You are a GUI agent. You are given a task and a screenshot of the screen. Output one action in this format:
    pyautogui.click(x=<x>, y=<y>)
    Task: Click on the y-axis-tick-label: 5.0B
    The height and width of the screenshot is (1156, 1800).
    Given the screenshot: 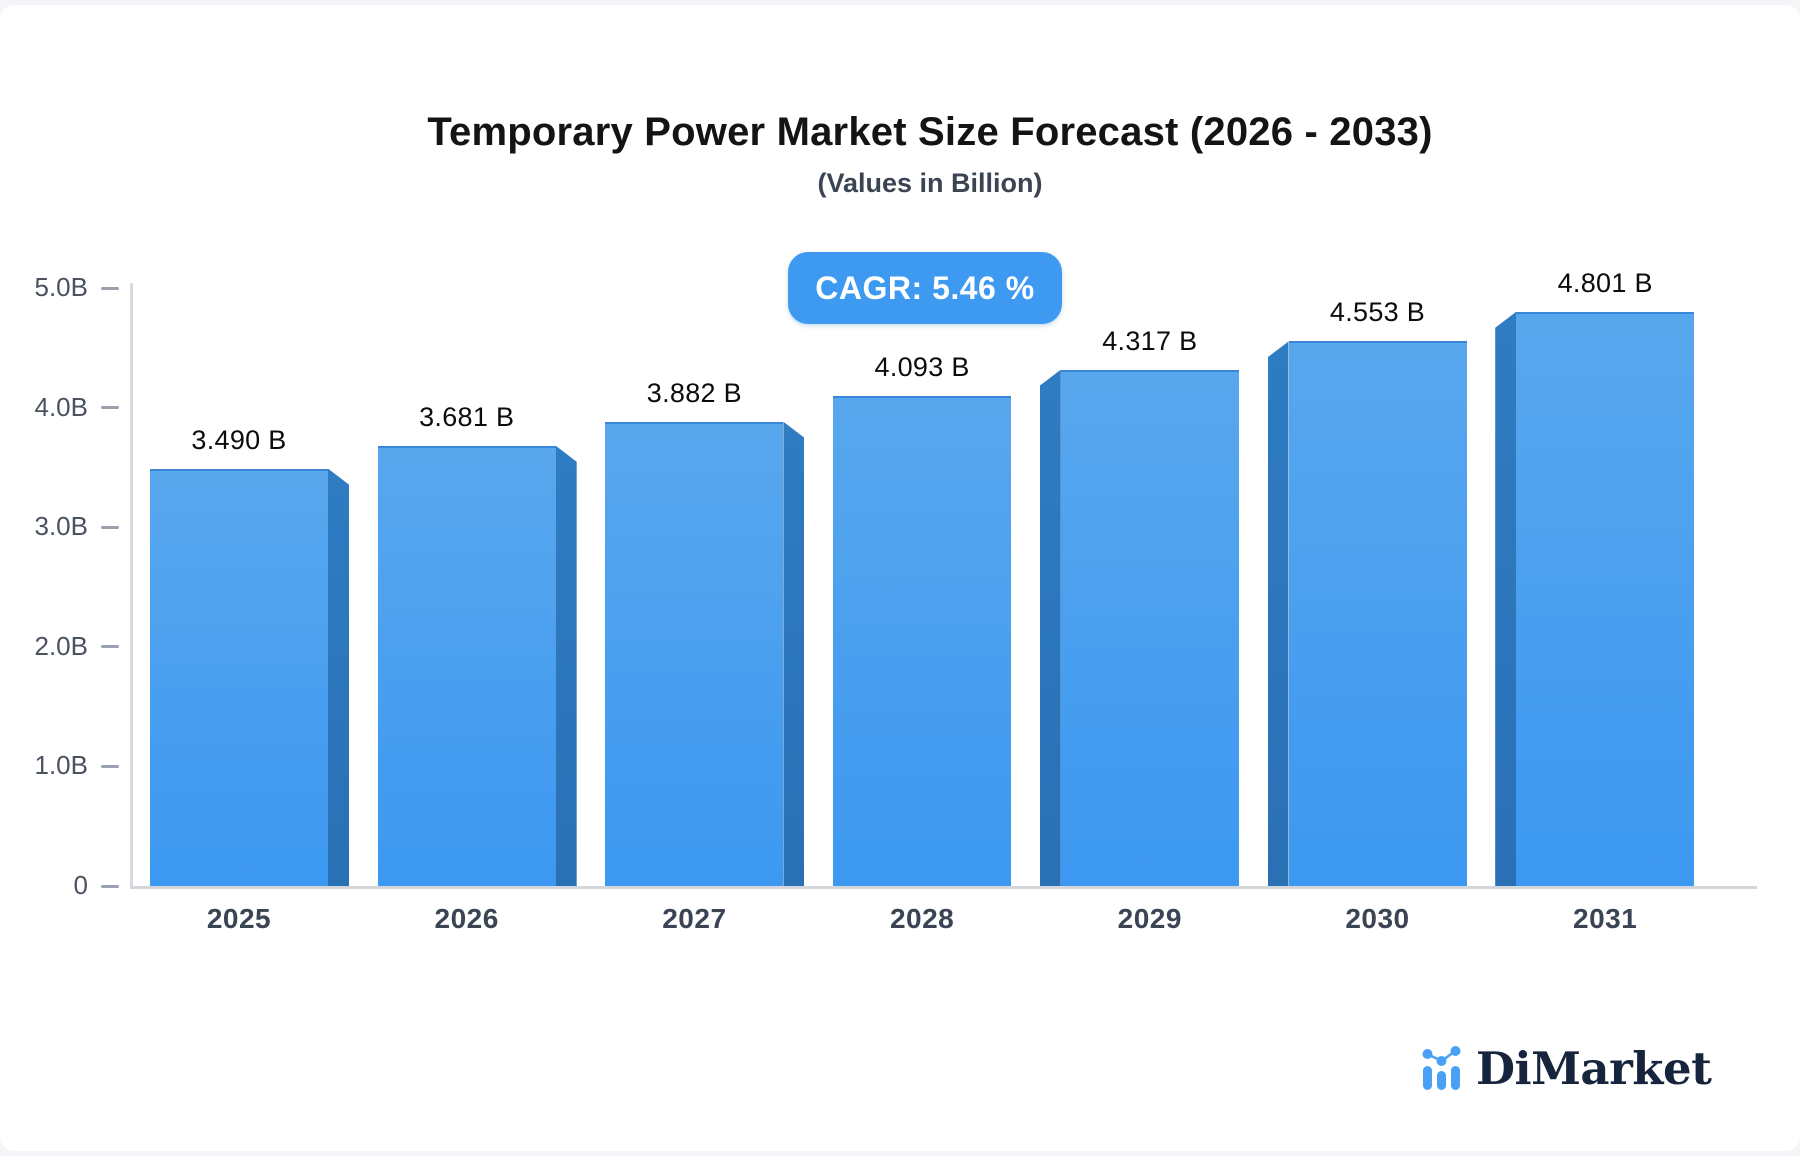 What is the action you would take?
    pyautogui.click(x=61, y=287)
    